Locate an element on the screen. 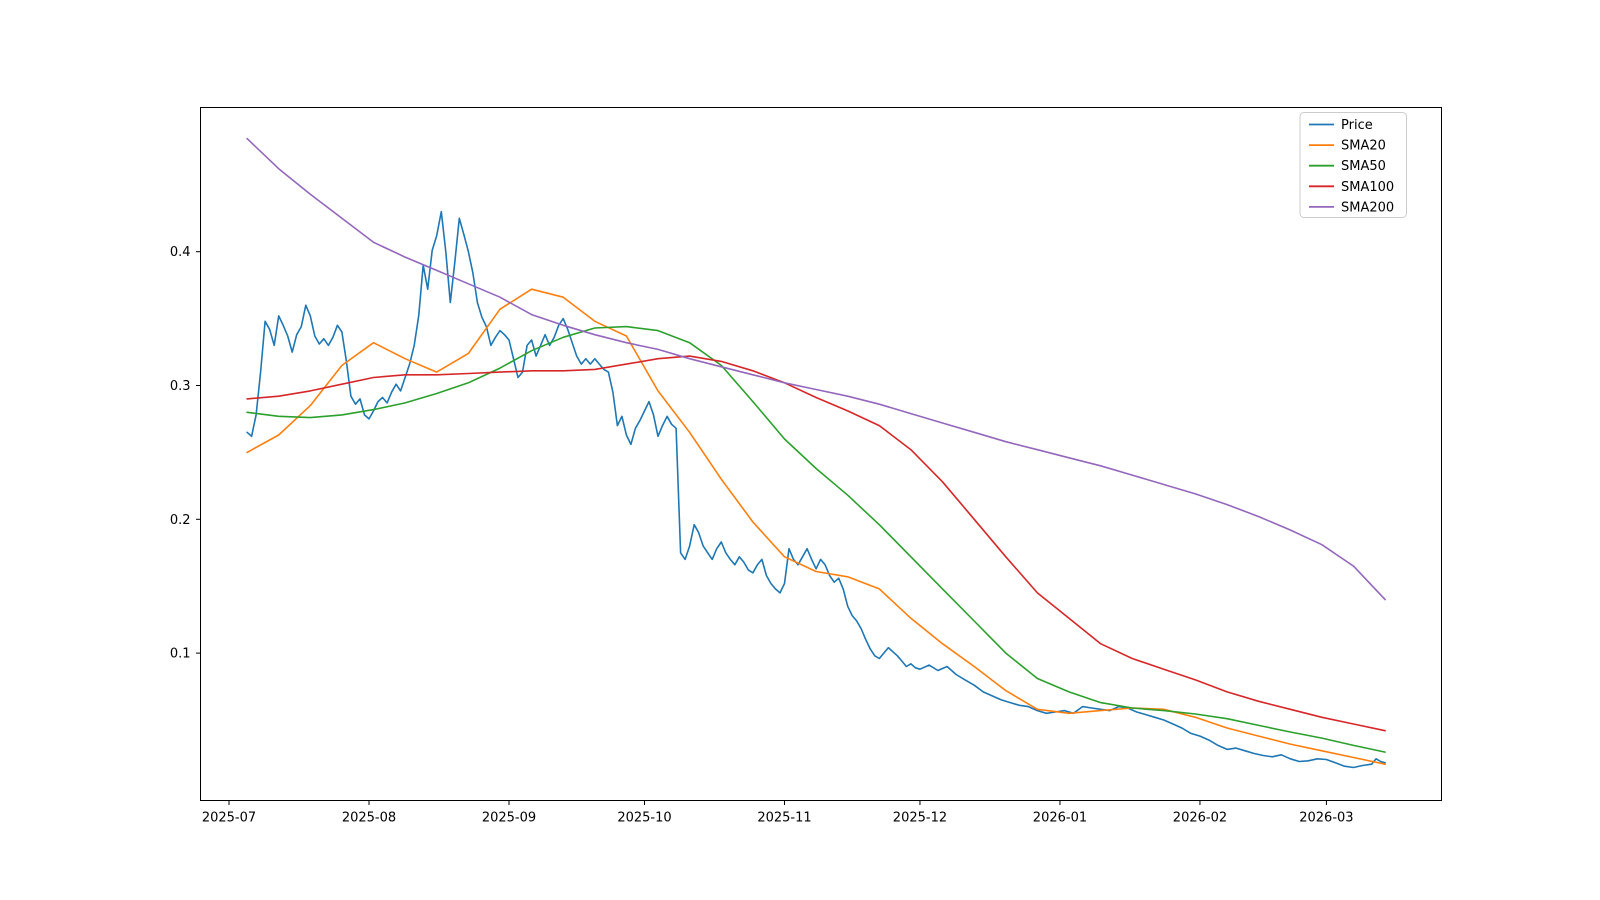 Image resolution: width=1600 pixels, height=900 pixels. x-tick-label: 2026-02 is located at coordinates (1200, 818).